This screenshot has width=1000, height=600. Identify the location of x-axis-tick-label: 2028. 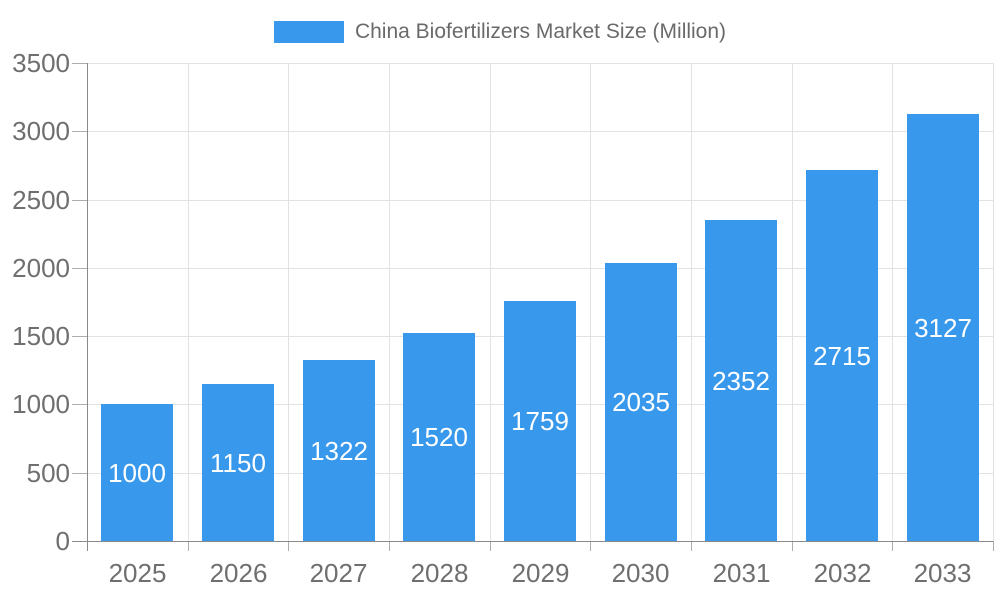
(439, 573).